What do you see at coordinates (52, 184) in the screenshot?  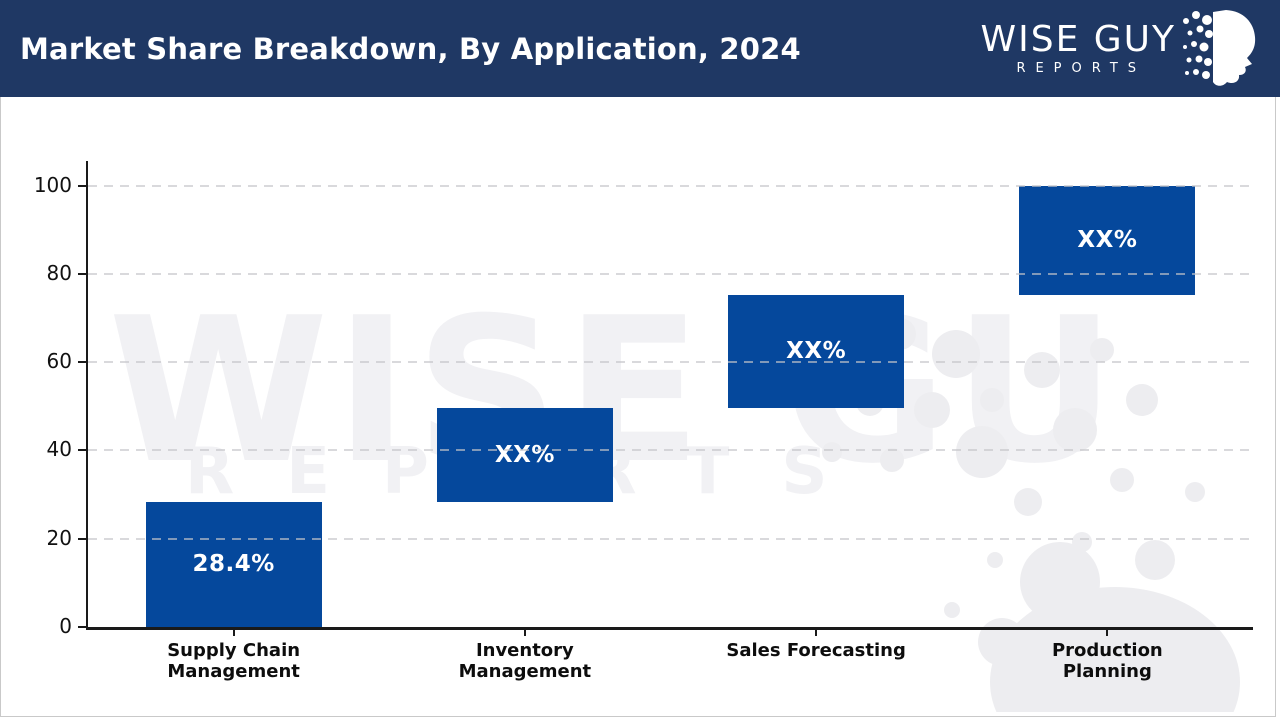 I see `y-tick-label: 100` at bounding box center [52, 184].